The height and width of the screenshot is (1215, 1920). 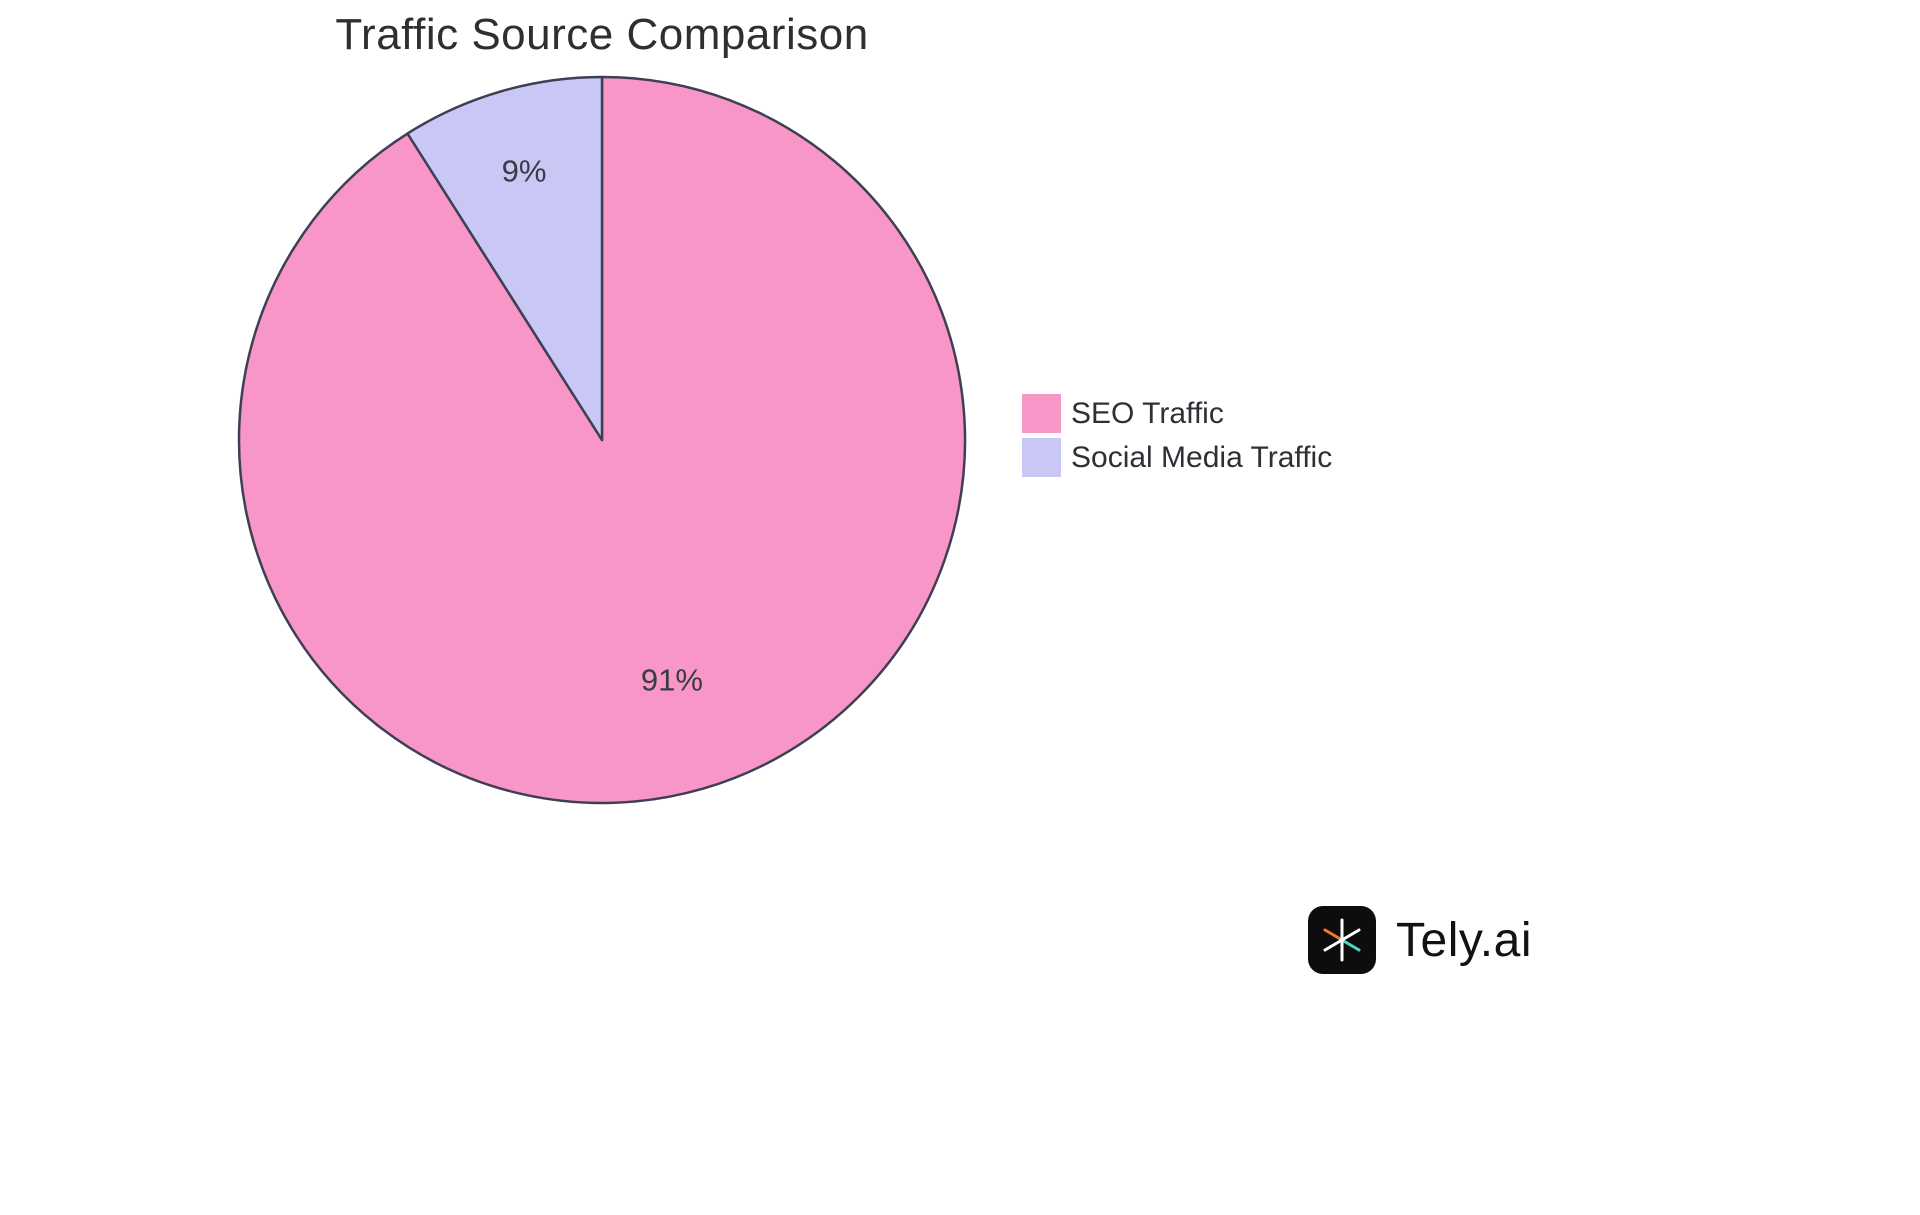 What do you see at coordinates (524, 171) in the screenshot?
I see `pie-slice-label-1: 9%` at bounding box center [524, 171].